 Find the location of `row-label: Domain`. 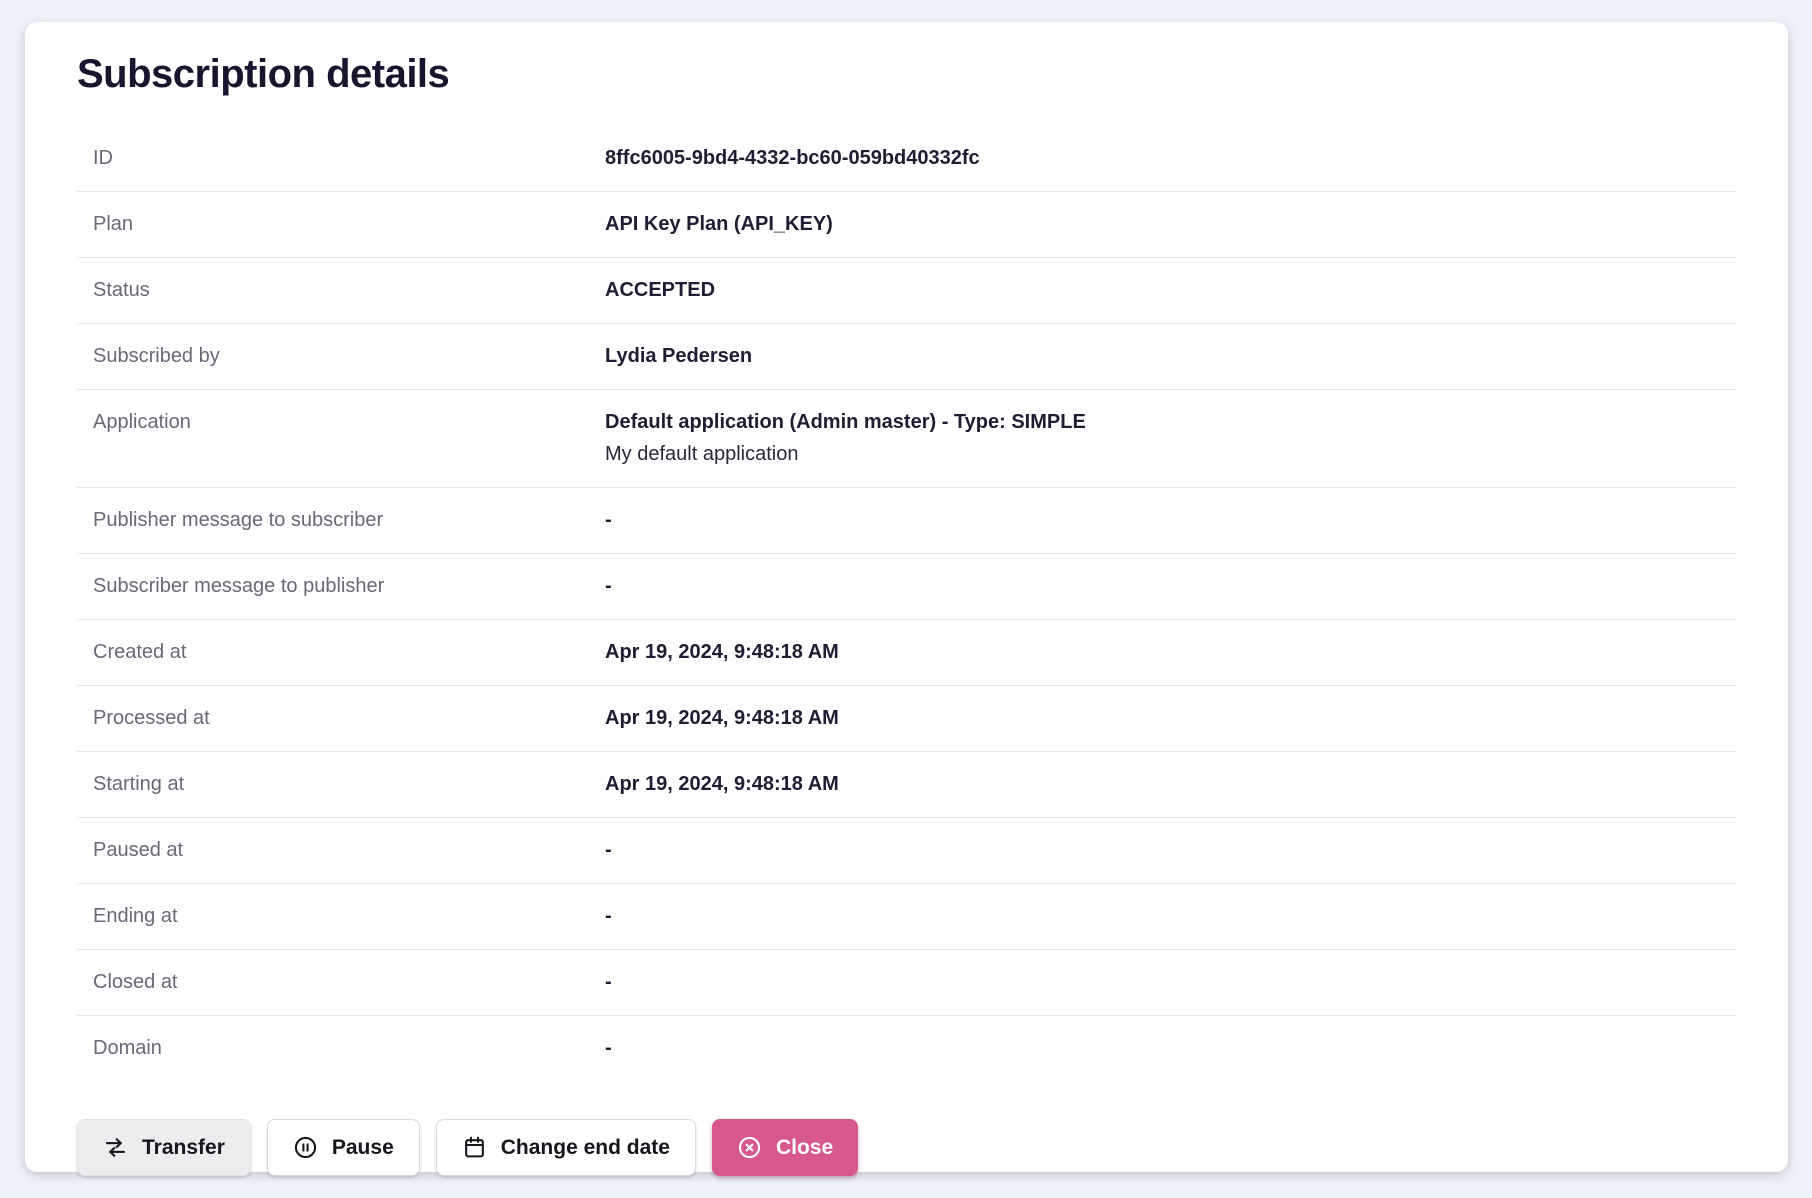

row-label: Domain is located at coordinates (127, 1048).